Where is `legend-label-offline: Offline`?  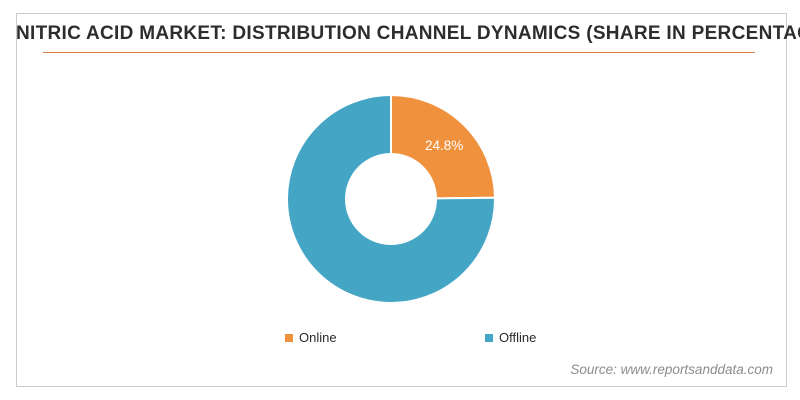 legend-label-offline: Offline is located at coordinates (518, 337).